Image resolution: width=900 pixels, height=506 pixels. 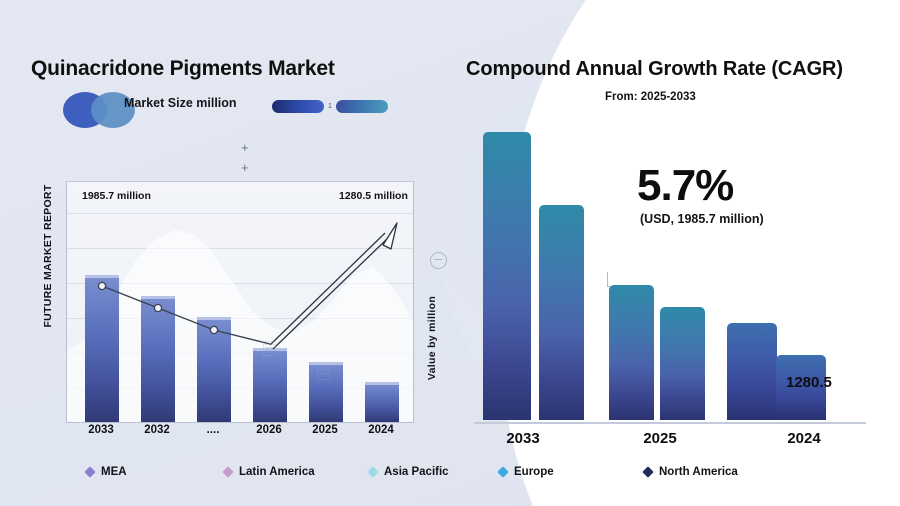 What do you see at coordinates (157, 430) in the screenshot?
I see `x-label-1: 2032` at bounding box center [157, 430].